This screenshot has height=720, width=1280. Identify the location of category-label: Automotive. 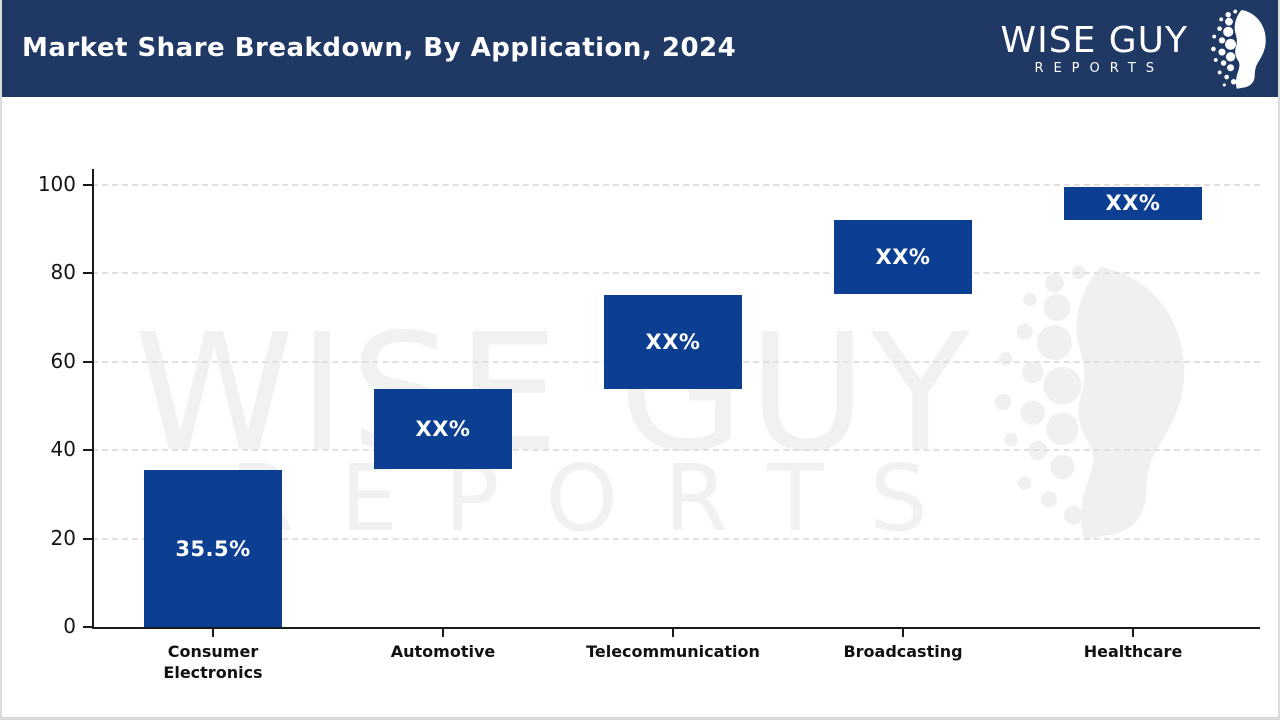
(443, 651).